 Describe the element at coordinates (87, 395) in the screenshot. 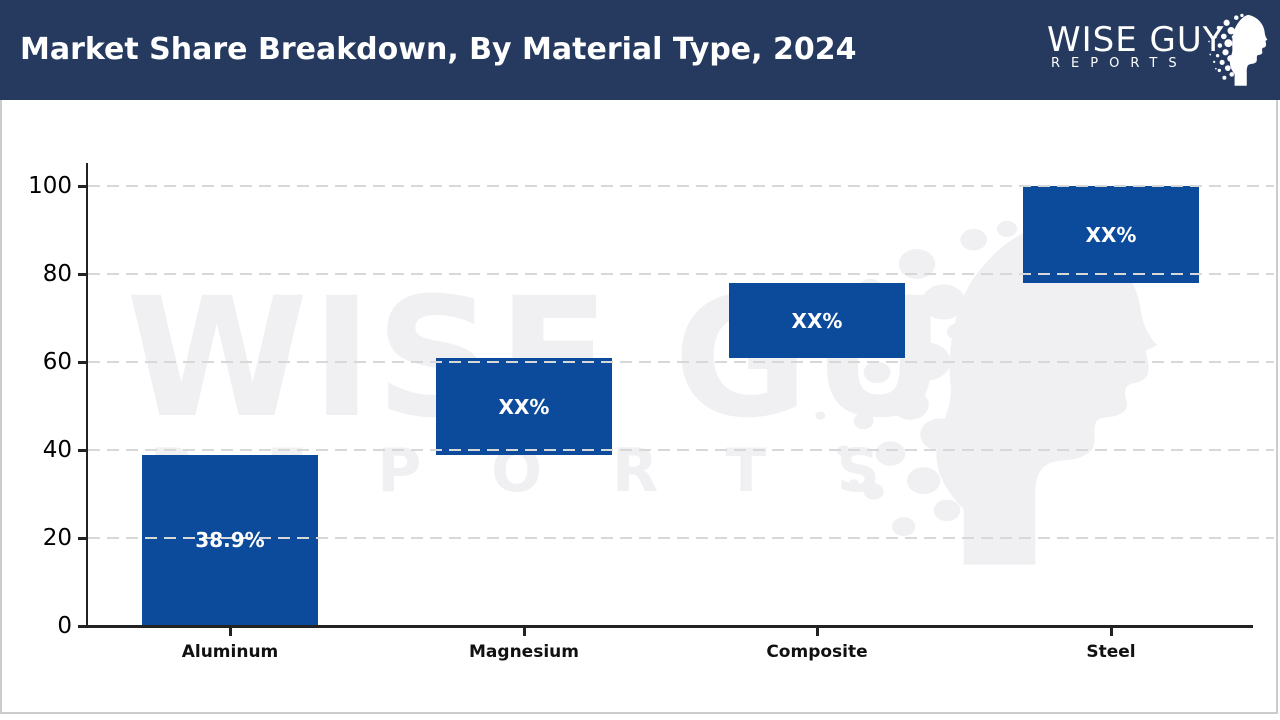

I see `y-axis-line` at that location.